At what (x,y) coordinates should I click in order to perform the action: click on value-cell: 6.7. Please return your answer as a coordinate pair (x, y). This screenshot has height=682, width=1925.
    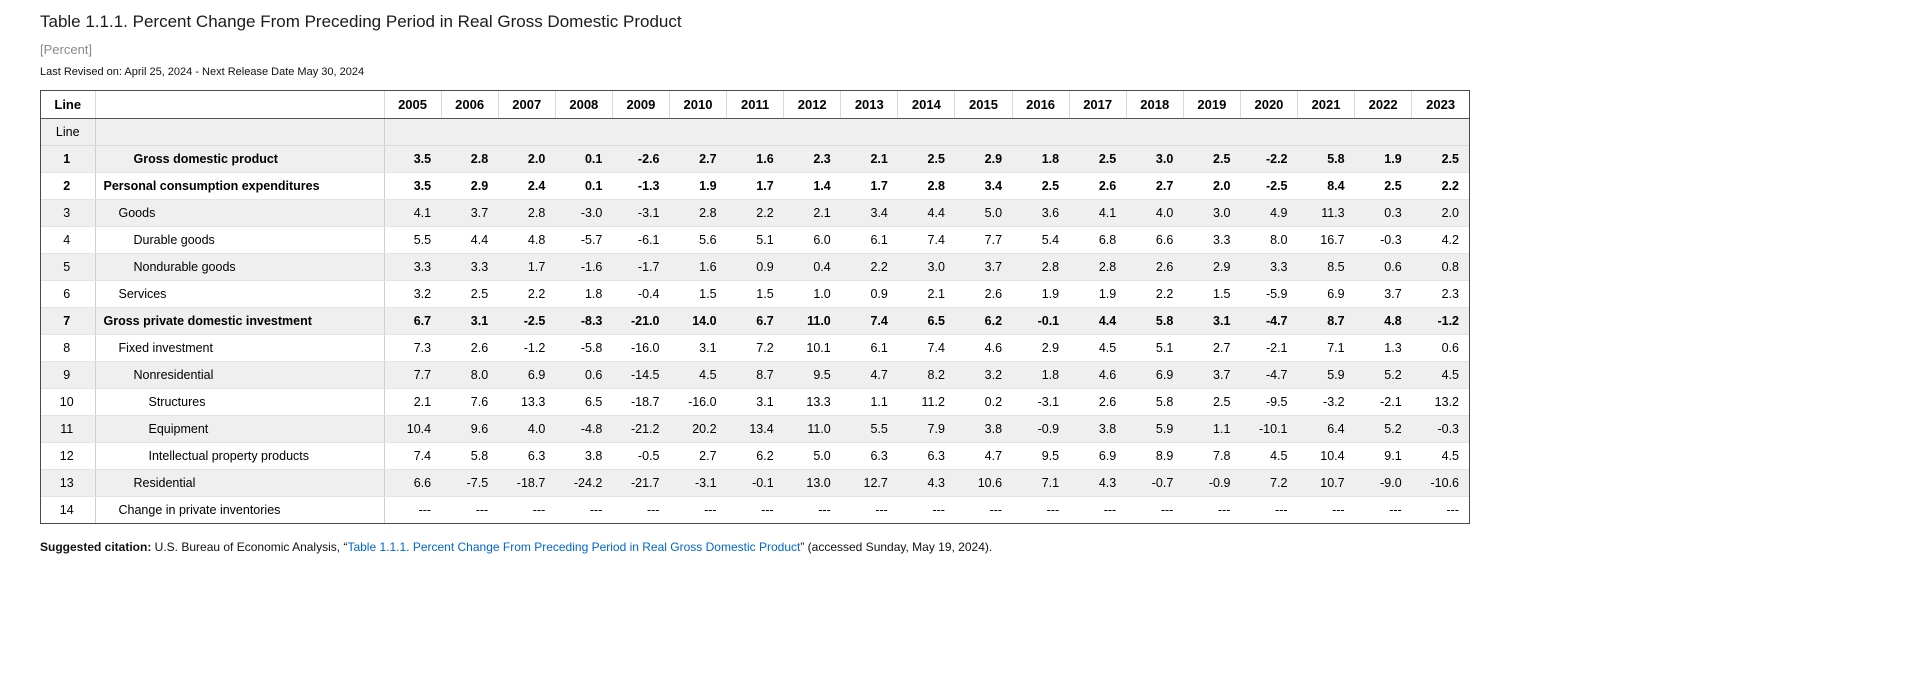
    Looking at the image, I should click on (413, 321).